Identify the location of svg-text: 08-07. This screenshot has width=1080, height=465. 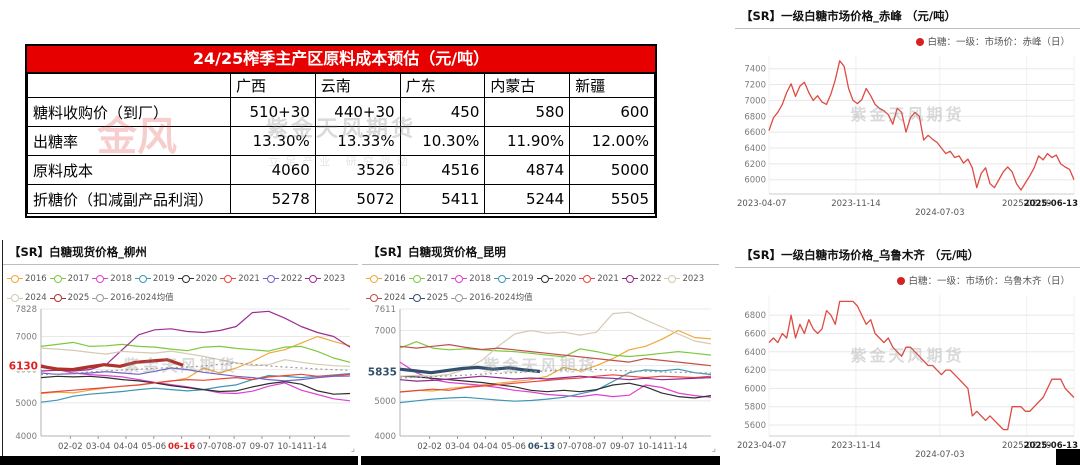
(594, 447).